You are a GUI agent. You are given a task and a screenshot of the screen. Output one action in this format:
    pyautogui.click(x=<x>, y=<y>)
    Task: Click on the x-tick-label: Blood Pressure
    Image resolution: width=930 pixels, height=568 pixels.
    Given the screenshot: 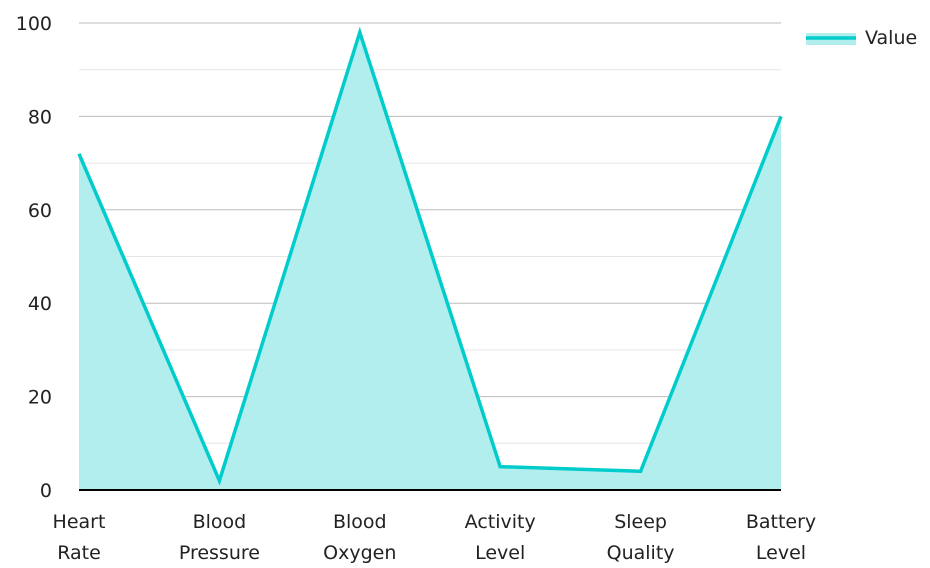 What is the action you would take?
    pyautogui.click(x=219, y=537)
    